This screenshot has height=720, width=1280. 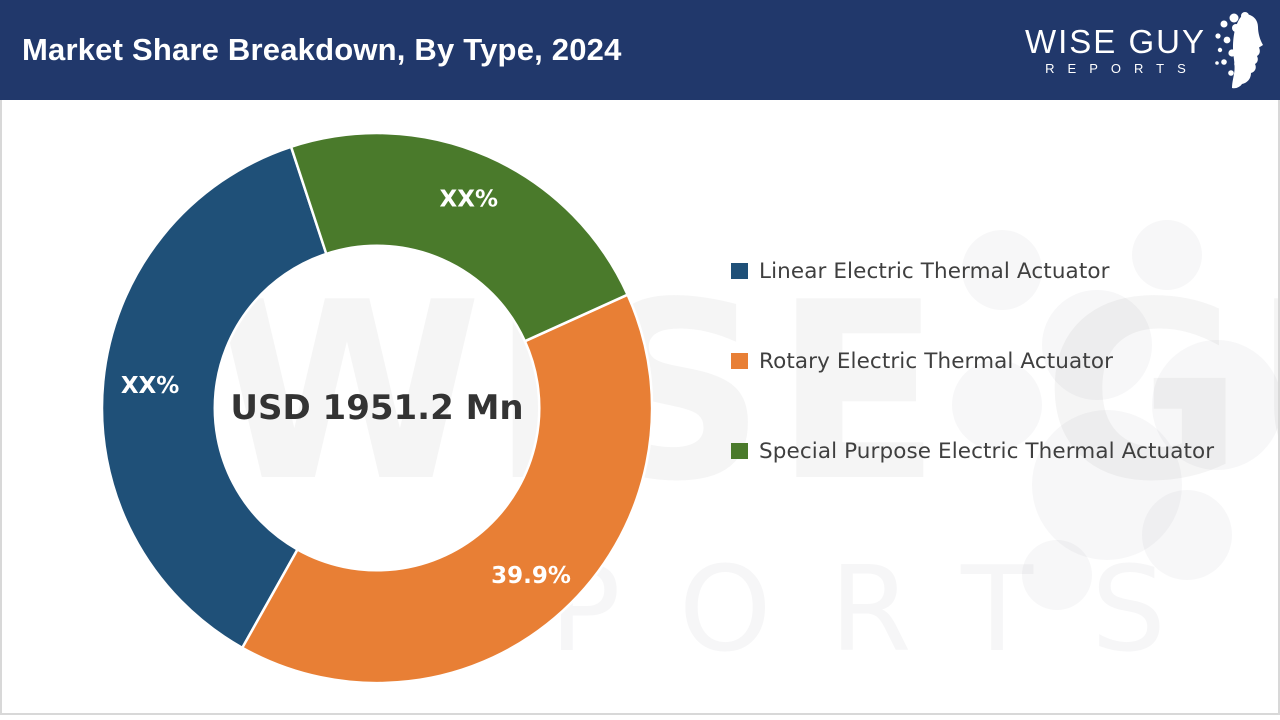 I want to click on slice-percentage-label: 39.9%, so click(x=531, y=576).